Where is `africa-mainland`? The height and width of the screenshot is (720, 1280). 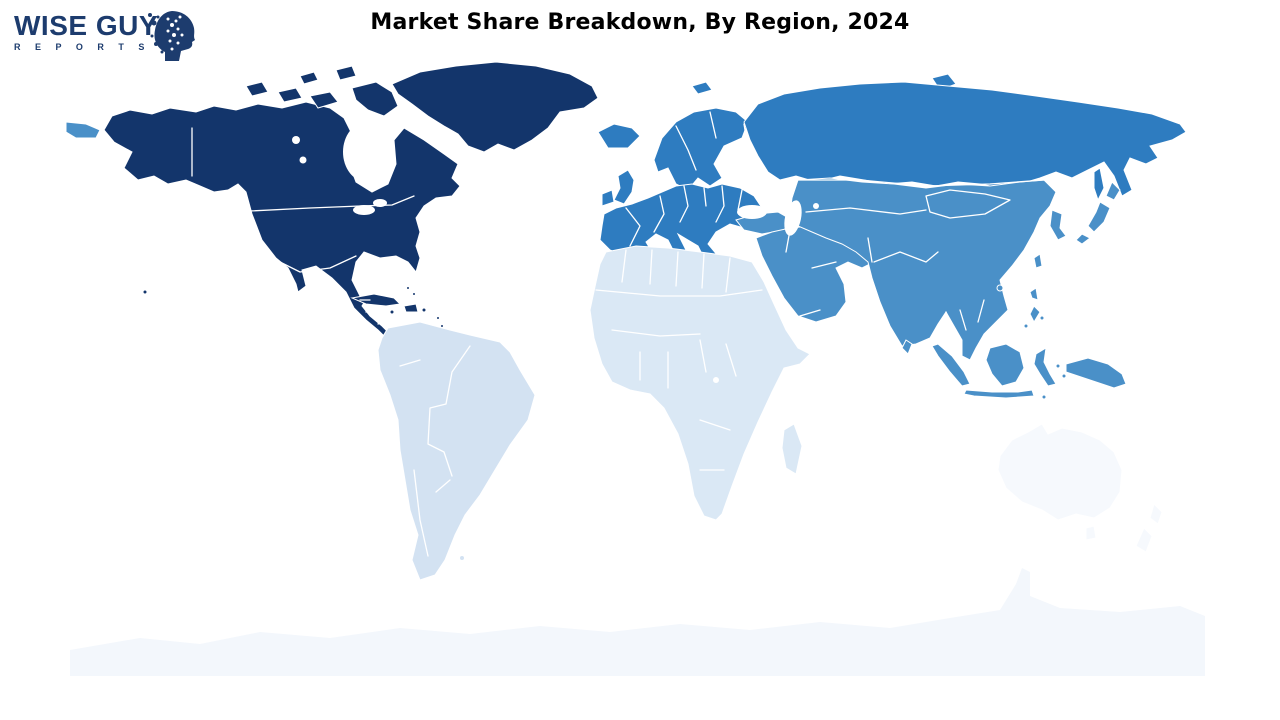
africa-mainland is located at coordinates (700, 383).